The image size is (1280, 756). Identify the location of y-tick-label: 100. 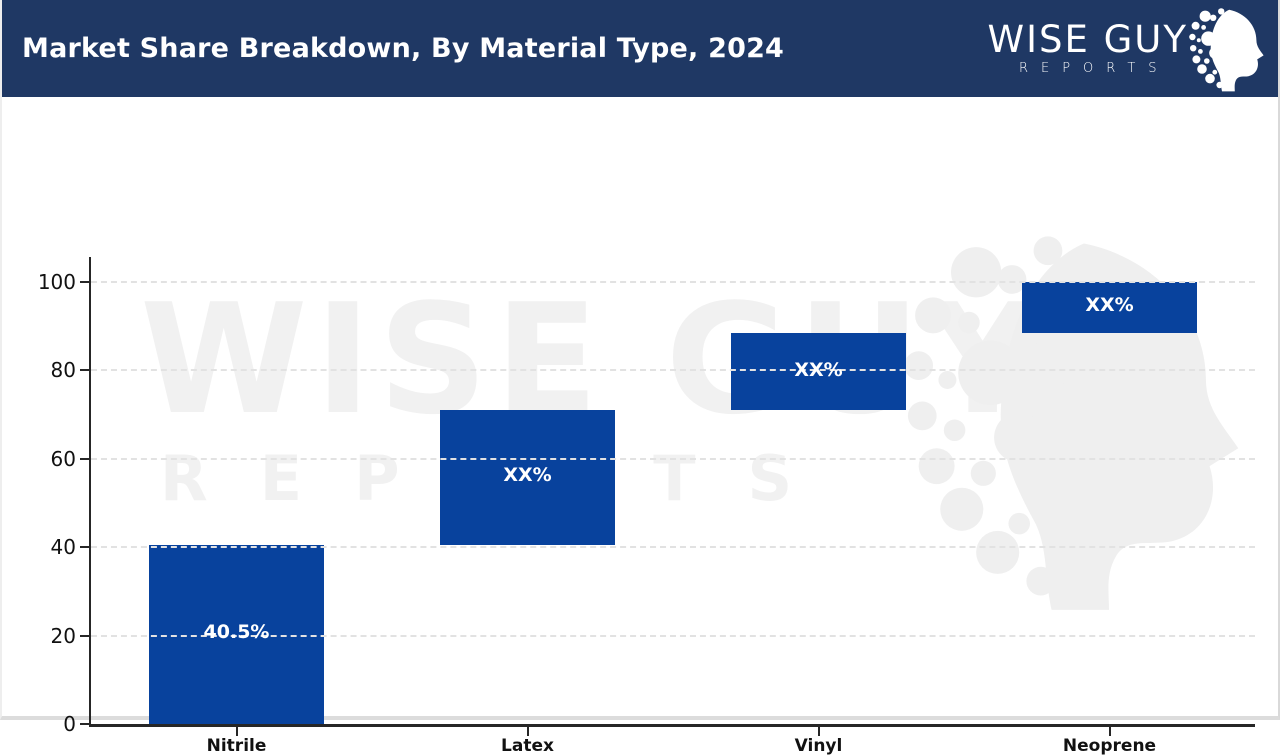
(56, 281).